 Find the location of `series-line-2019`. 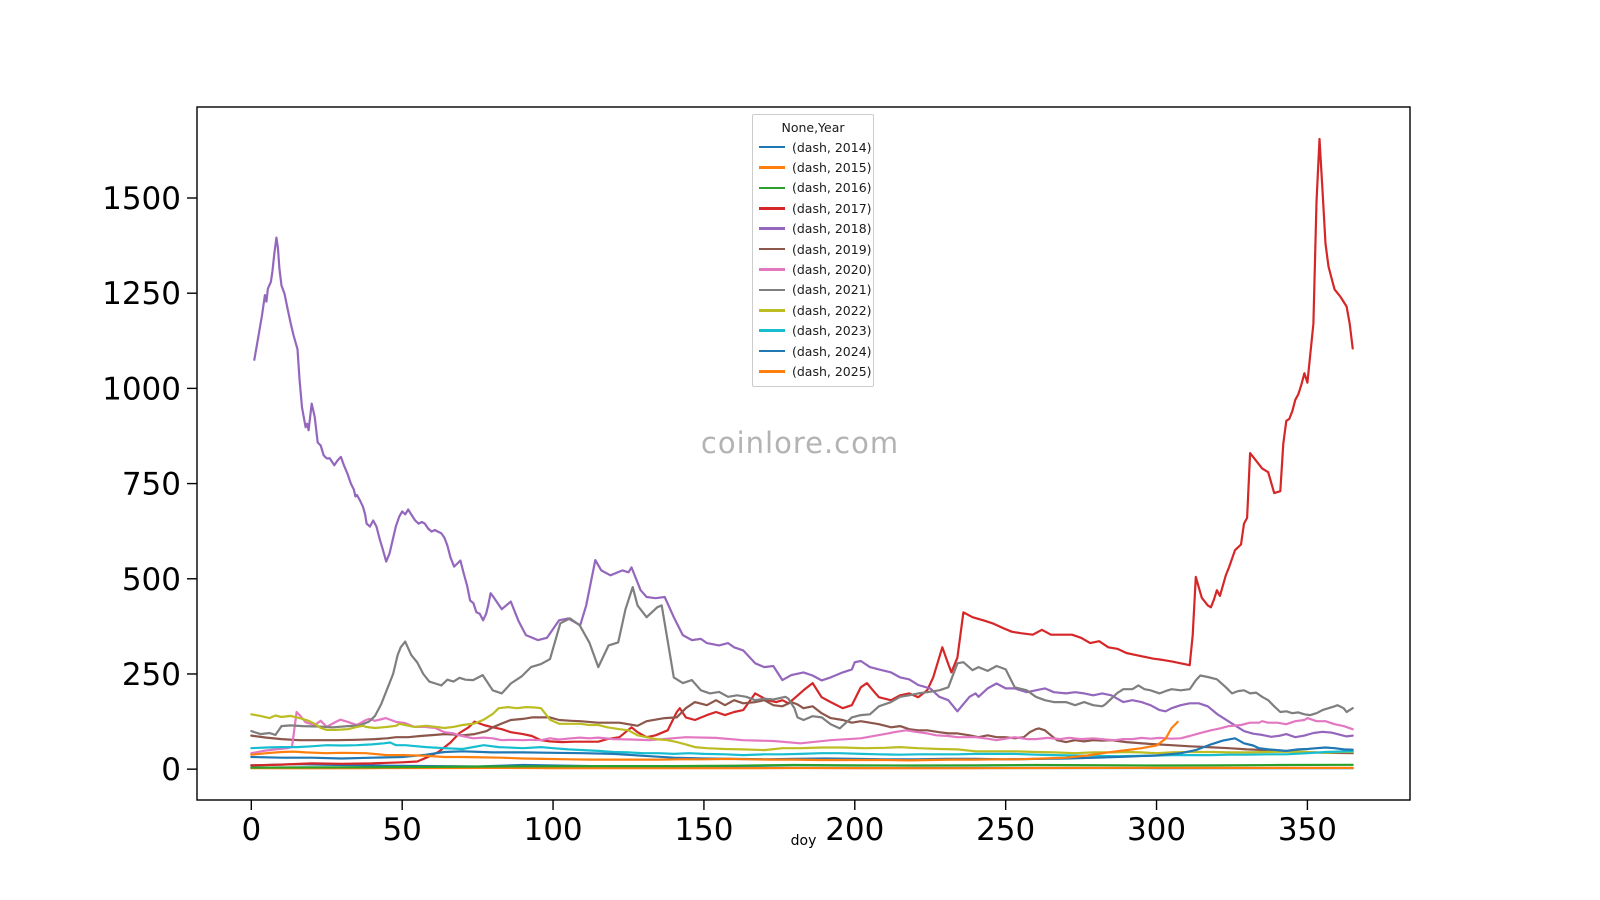

series-line-2019 is located at coordinates (802, 727).